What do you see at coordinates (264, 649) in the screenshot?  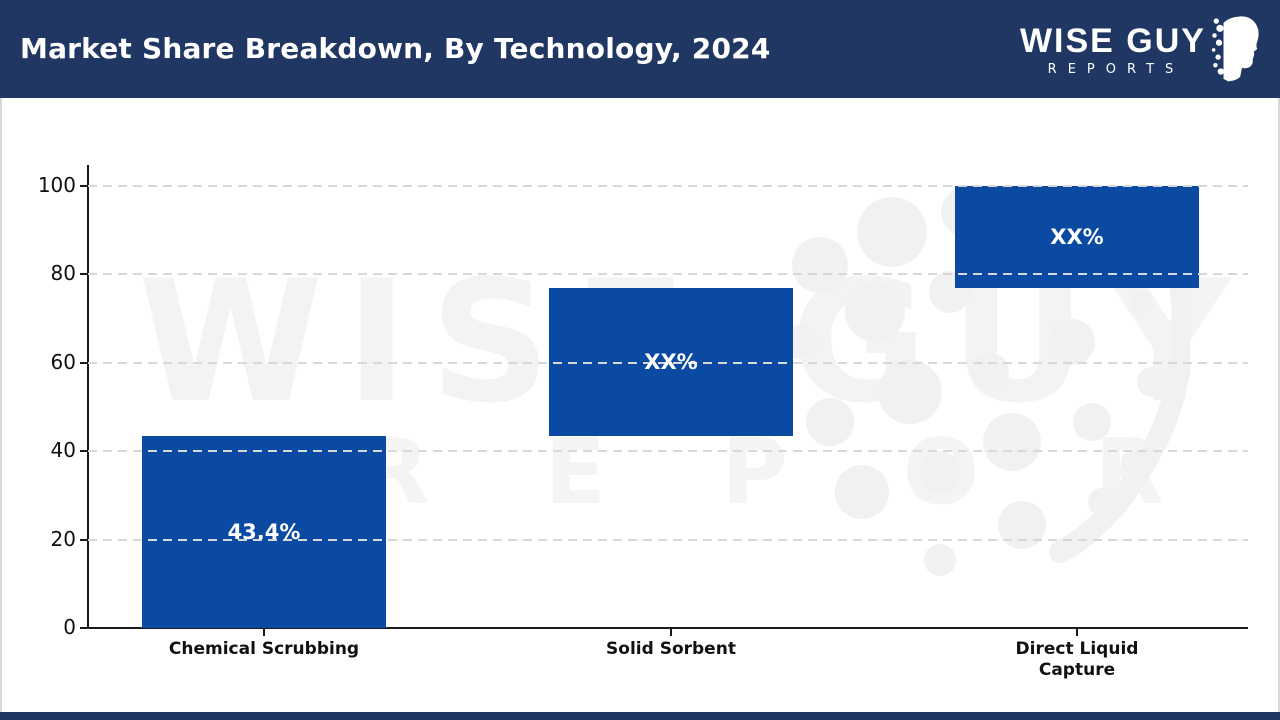 I see `x-category-label-0: Chemical Scrubbing` at bounding box center [264, 649].